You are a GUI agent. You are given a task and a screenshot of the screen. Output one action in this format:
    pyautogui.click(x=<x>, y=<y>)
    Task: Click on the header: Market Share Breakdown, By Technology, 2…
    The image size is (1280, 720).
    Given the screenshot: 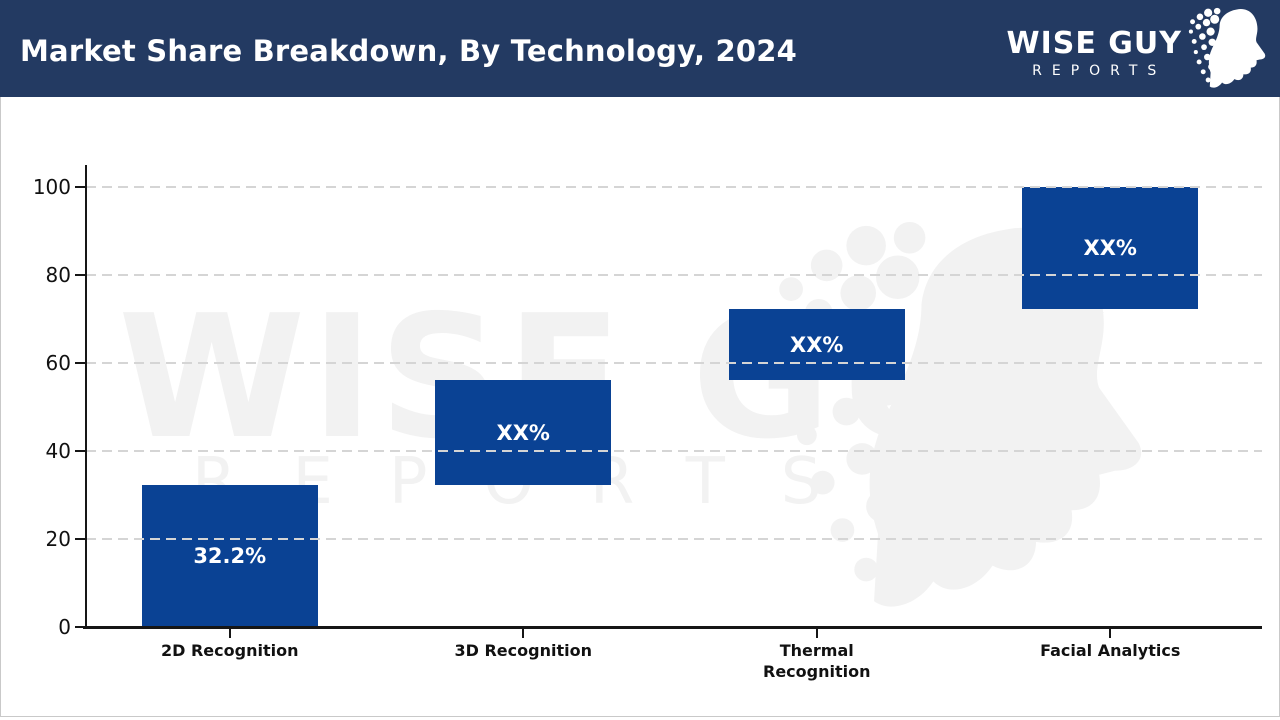 What is the action you would take?
    pyautogui.click(x=640, y=48)
    